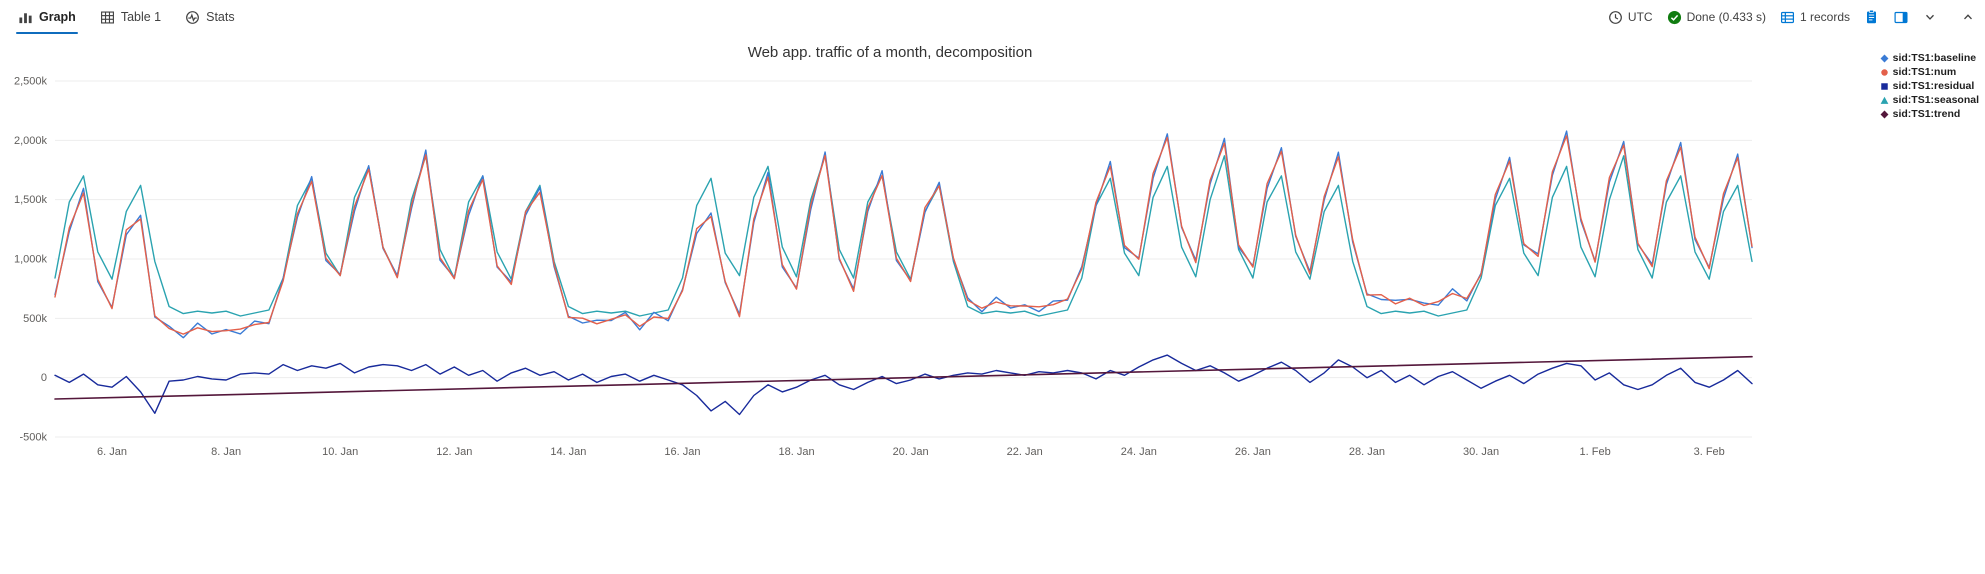  What do you see at coordinates (1884, 100) in the screenshot?
I see `triangle-marker-icon` at bounding box center [1884, 100].